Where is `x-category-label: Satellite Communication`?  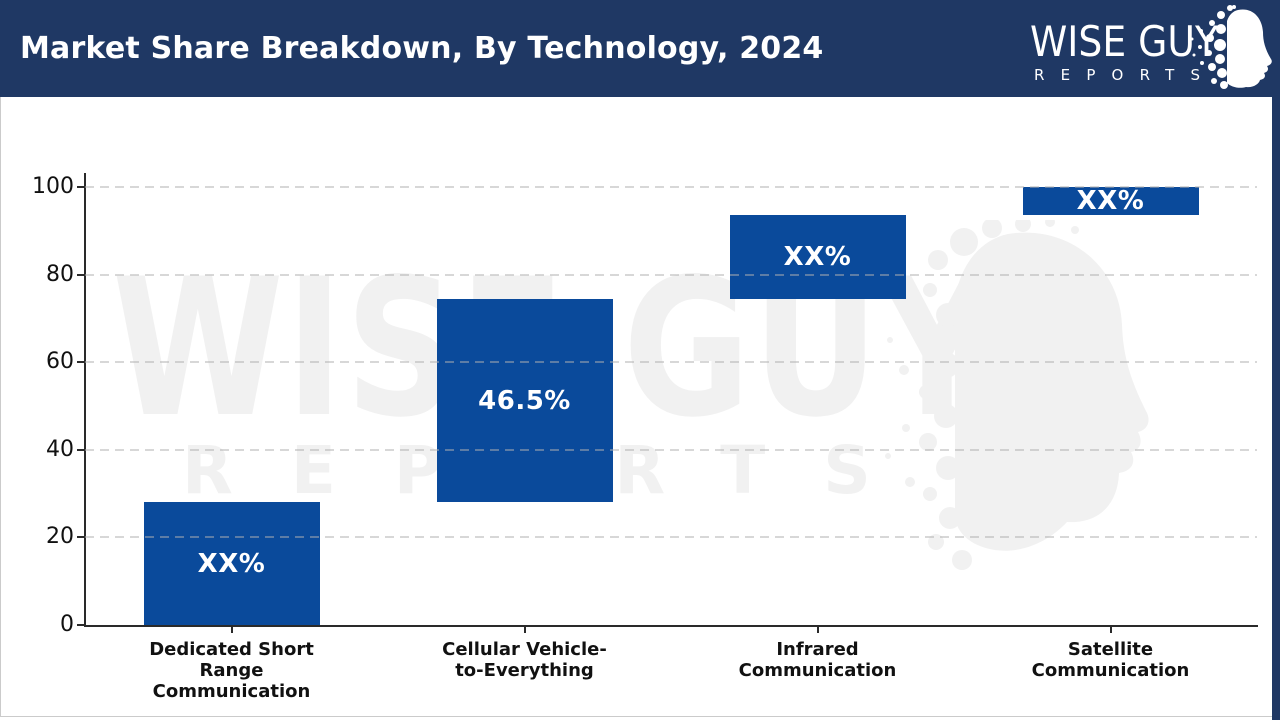
x-category-label: Satellite Communication is located at coordinates (1110, 660).